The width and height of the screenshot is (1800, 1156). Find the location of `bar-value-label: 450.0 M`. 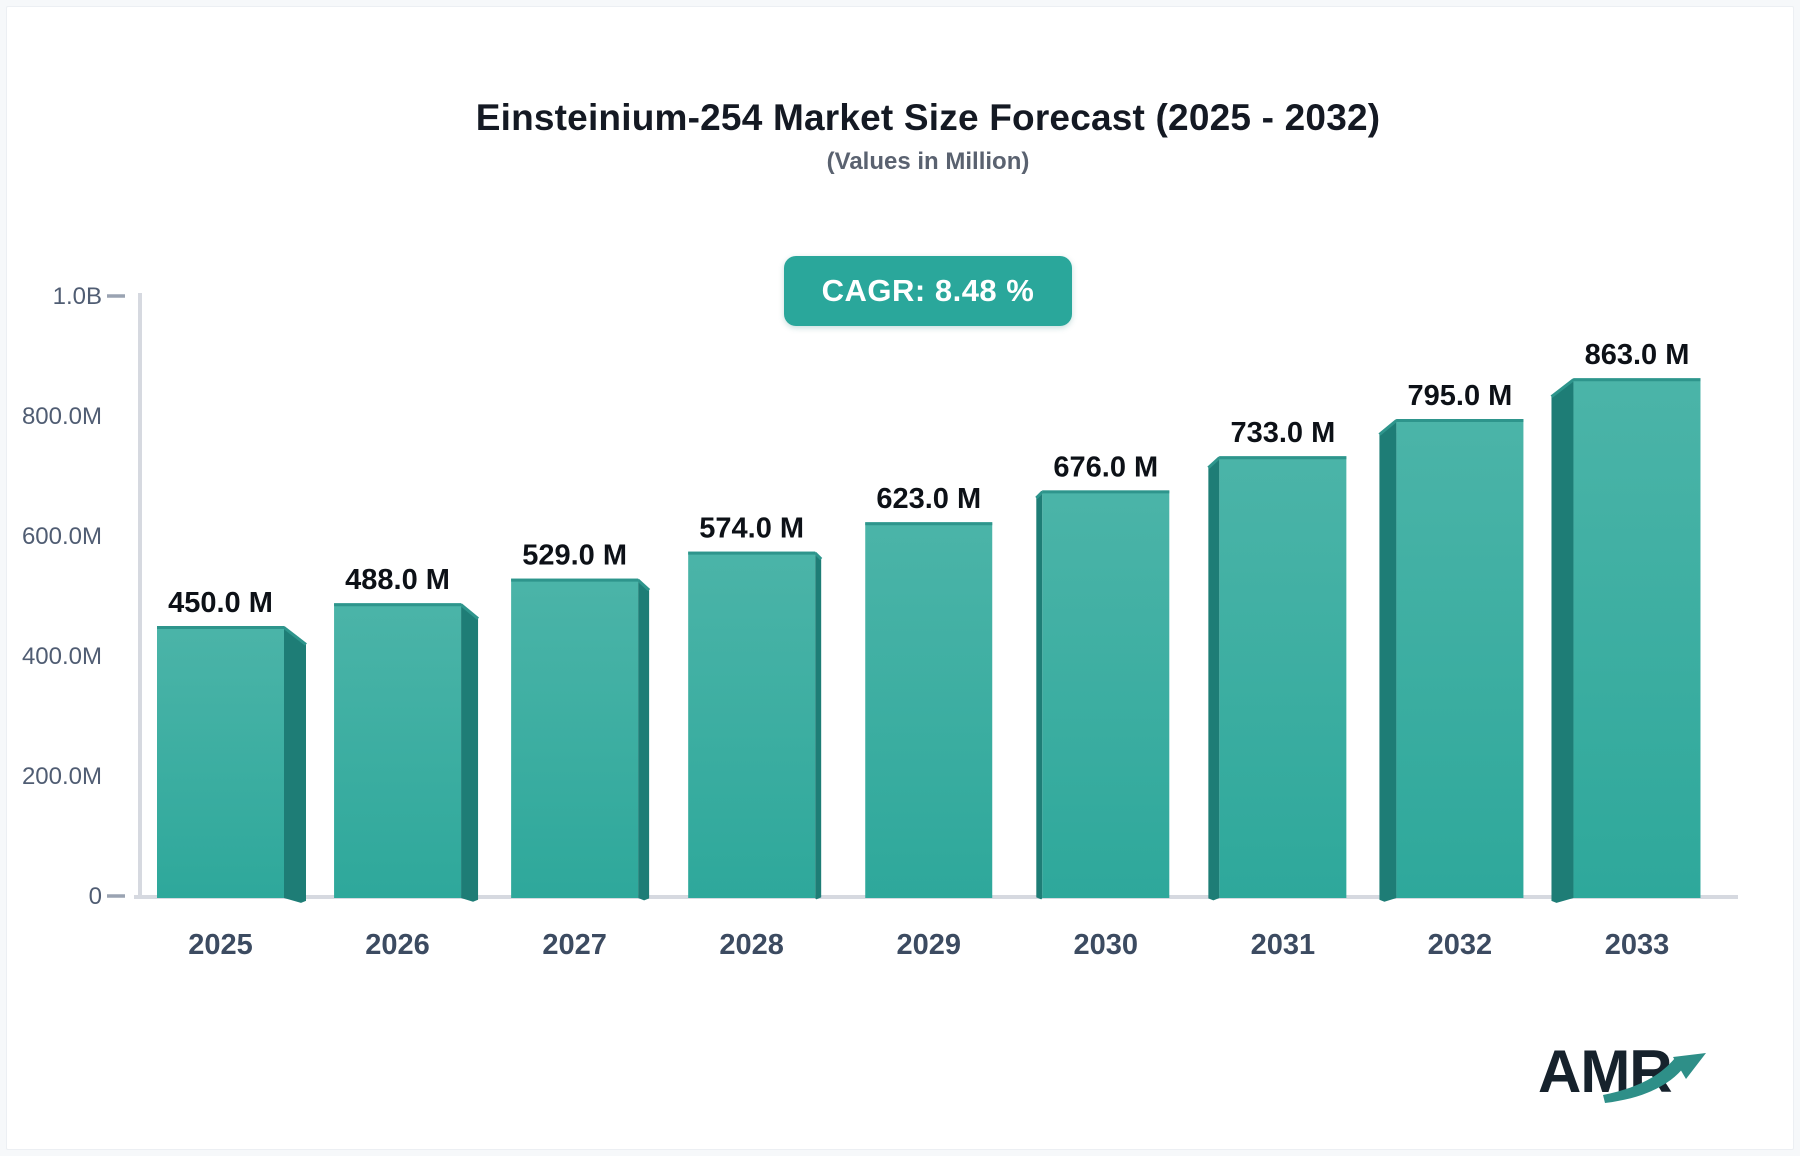

bar-value-label: 450.0 M is located at coordinates (220, 603).